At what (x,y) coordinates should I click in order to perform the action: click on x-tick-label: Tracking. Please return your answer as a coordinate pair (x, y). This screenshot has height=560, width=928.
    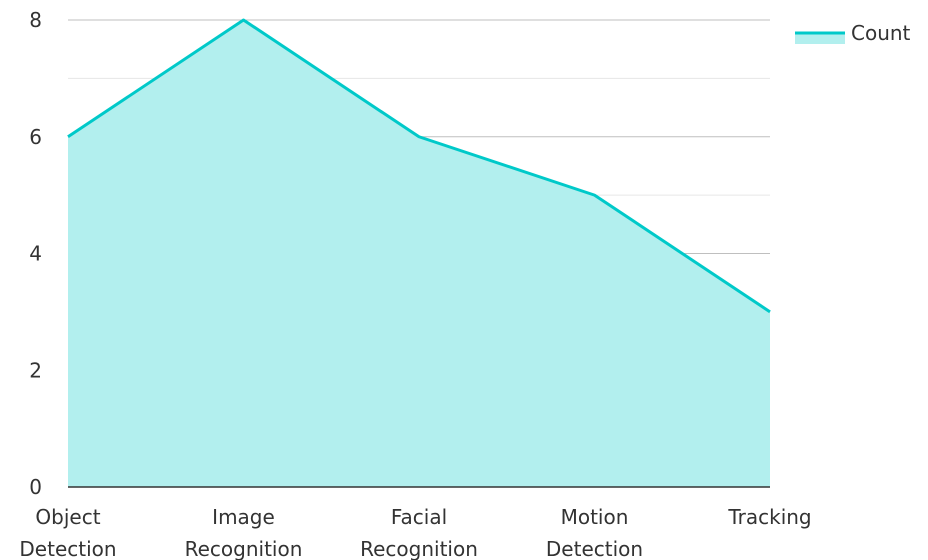
    Looking at the image, I should click on (769, 517).